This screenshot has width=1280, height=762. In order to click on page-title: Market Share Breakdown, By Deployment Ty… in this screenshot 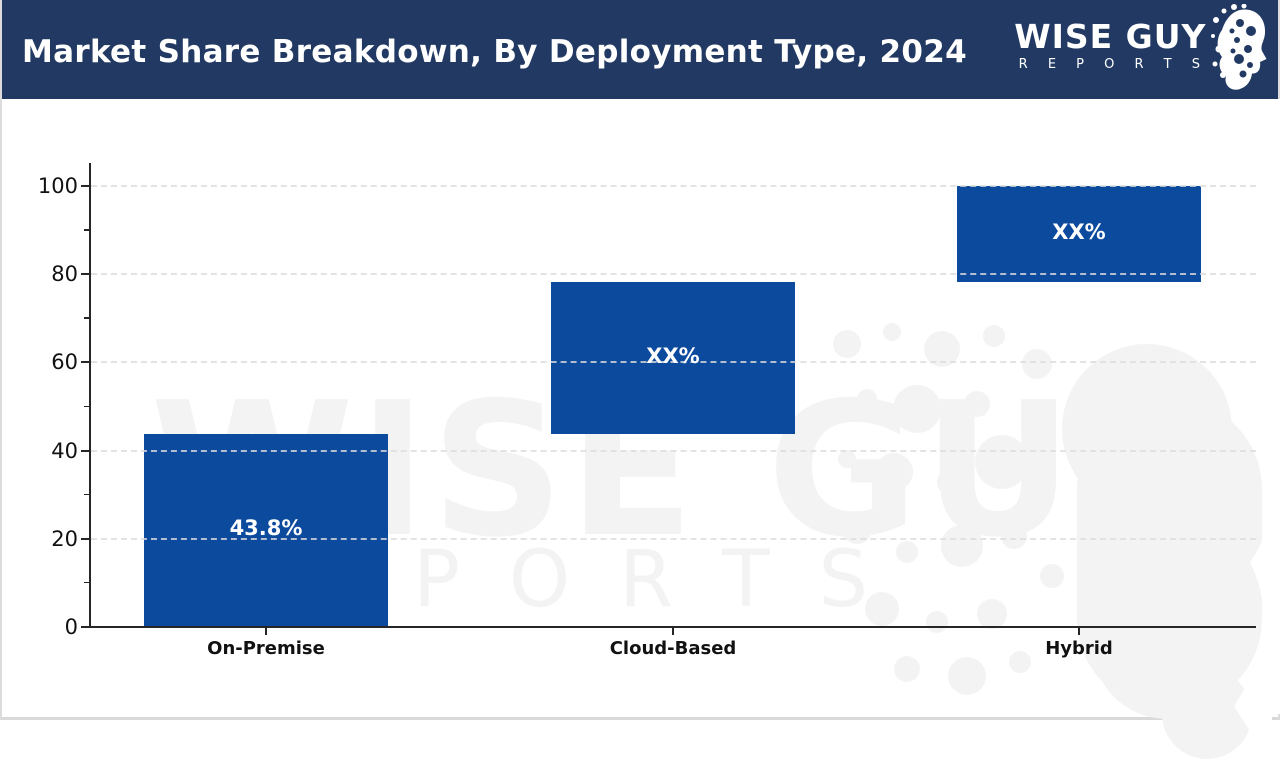, I will do `click(494, 52)`.